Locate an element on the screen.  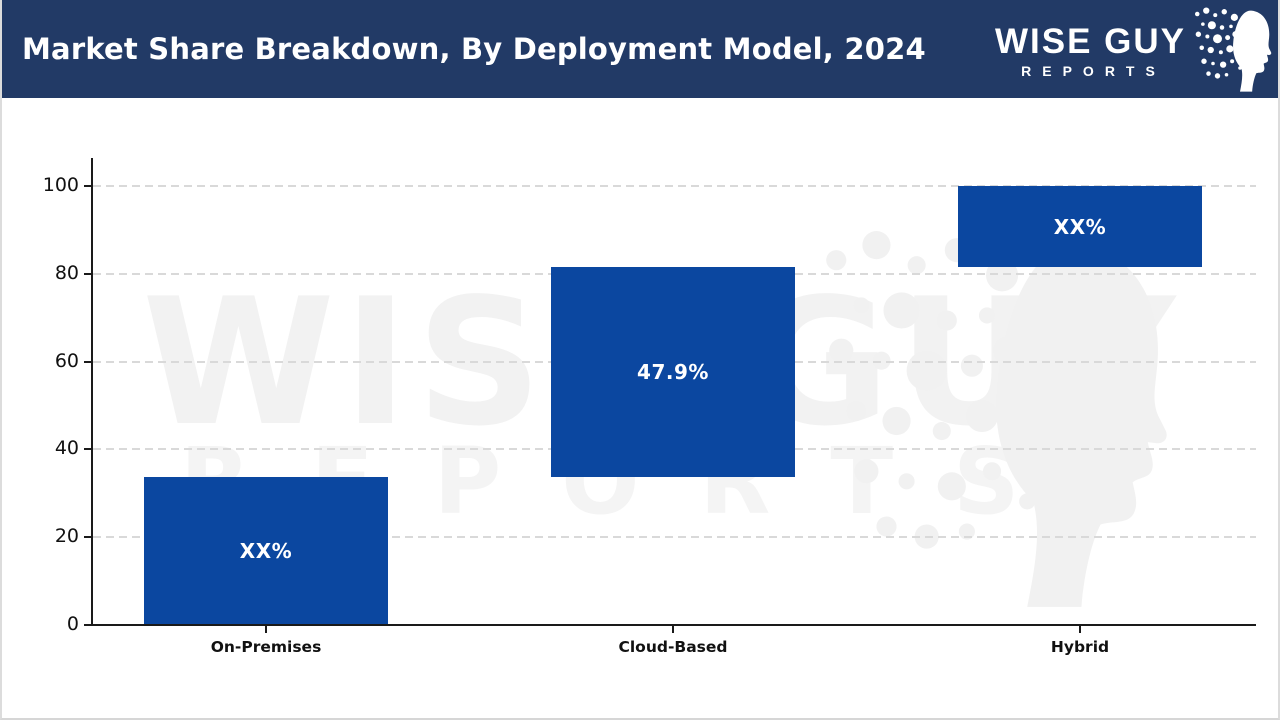
bar-value-label: 47.9% is located at coordinates (673, 372).